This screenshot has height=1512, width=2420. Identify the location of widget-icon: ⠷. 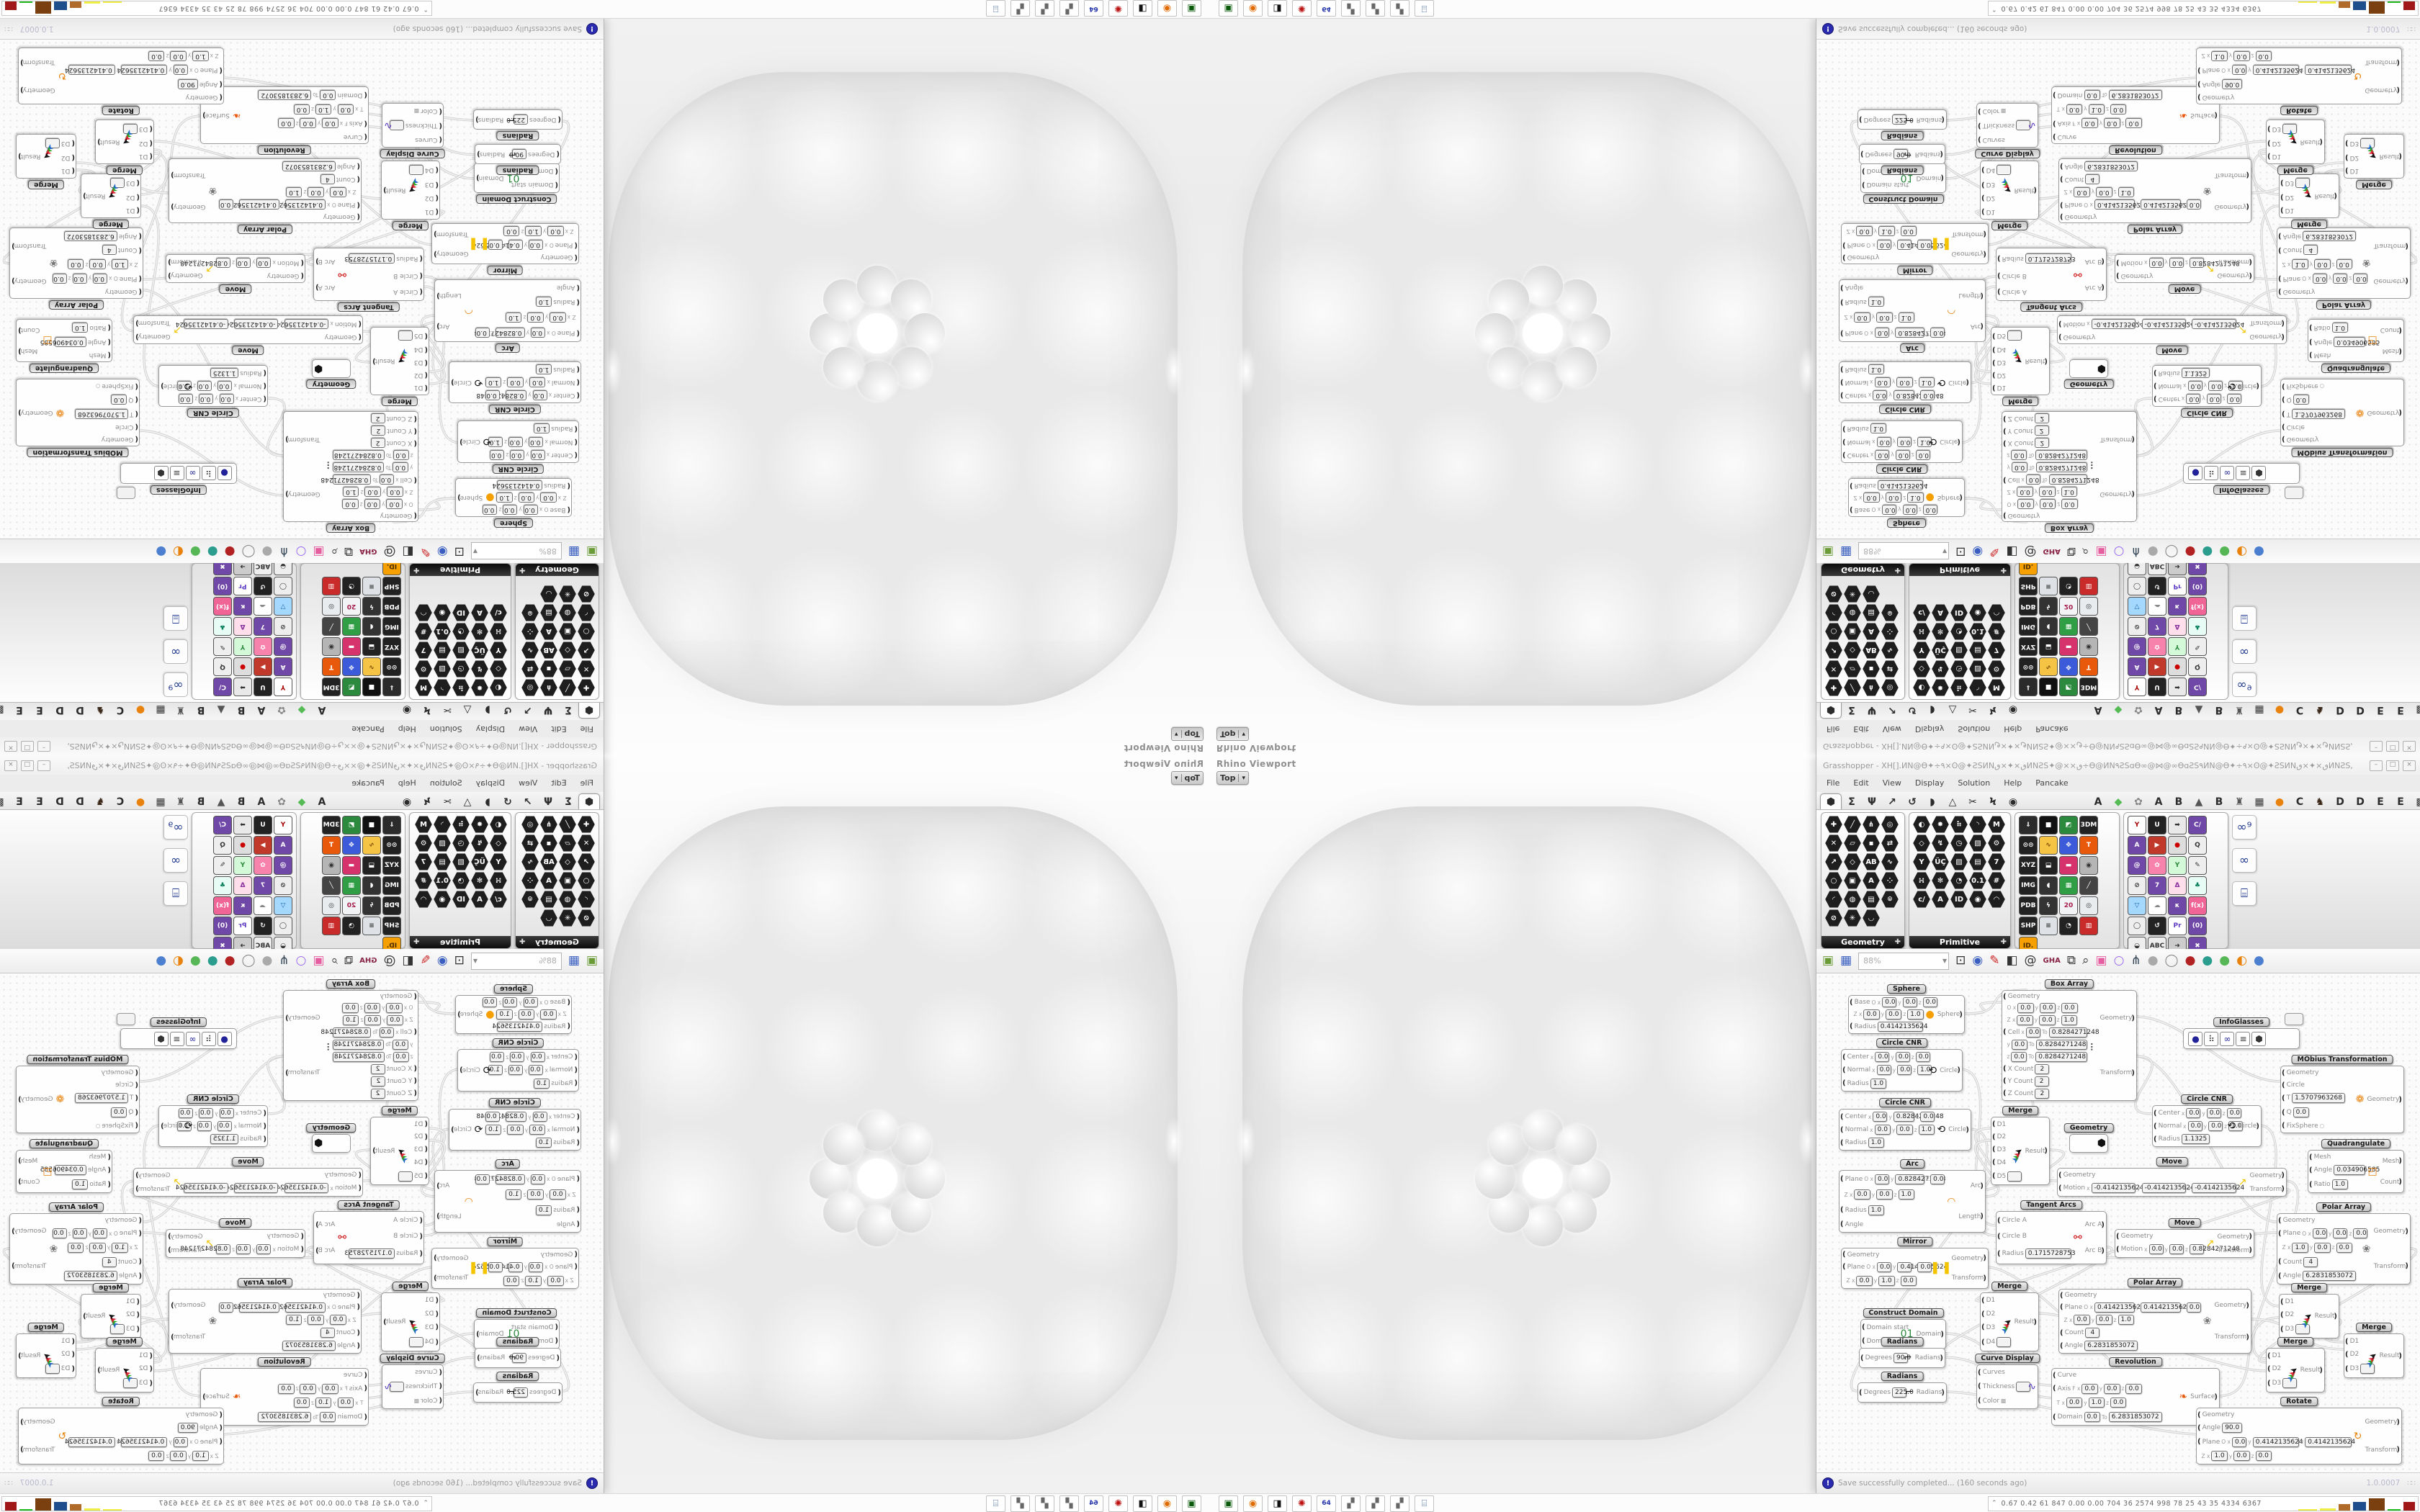
(208, 473).